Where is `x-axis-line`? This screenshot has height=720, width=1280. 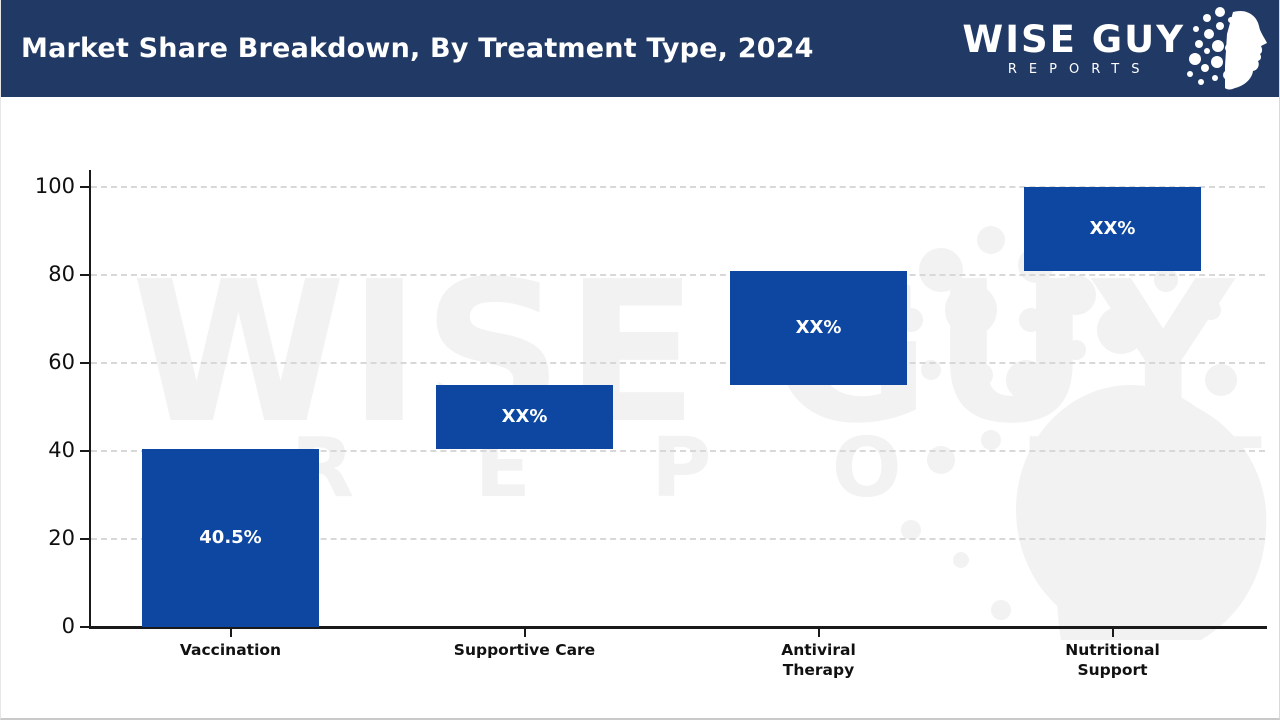 x-axis-line is located at coordinates (678, 627).